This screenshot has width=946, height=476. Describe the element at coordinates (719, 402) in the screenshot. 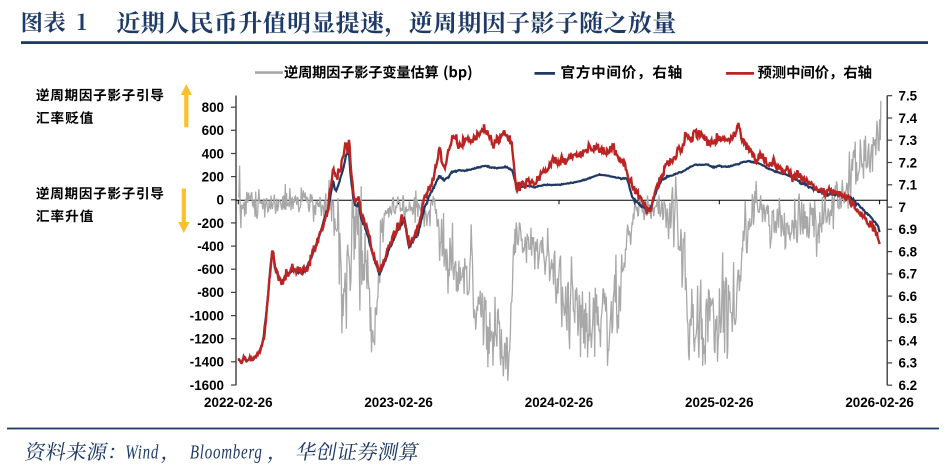

I see `svg-text: 2025-02-26` at that location.